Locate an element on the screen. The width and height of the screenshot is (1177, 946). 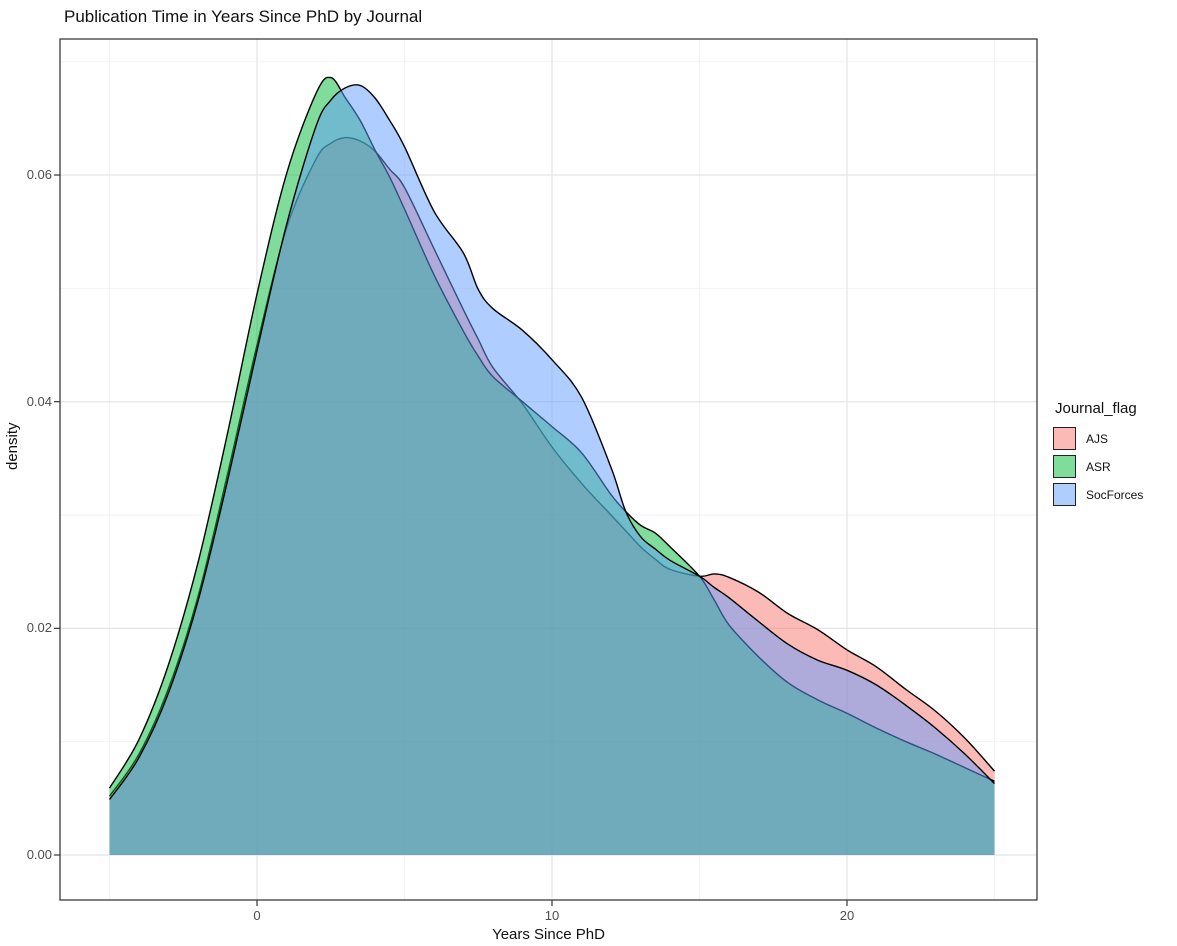
legend-item-label: AJS is located at coordinates (1097, 438).